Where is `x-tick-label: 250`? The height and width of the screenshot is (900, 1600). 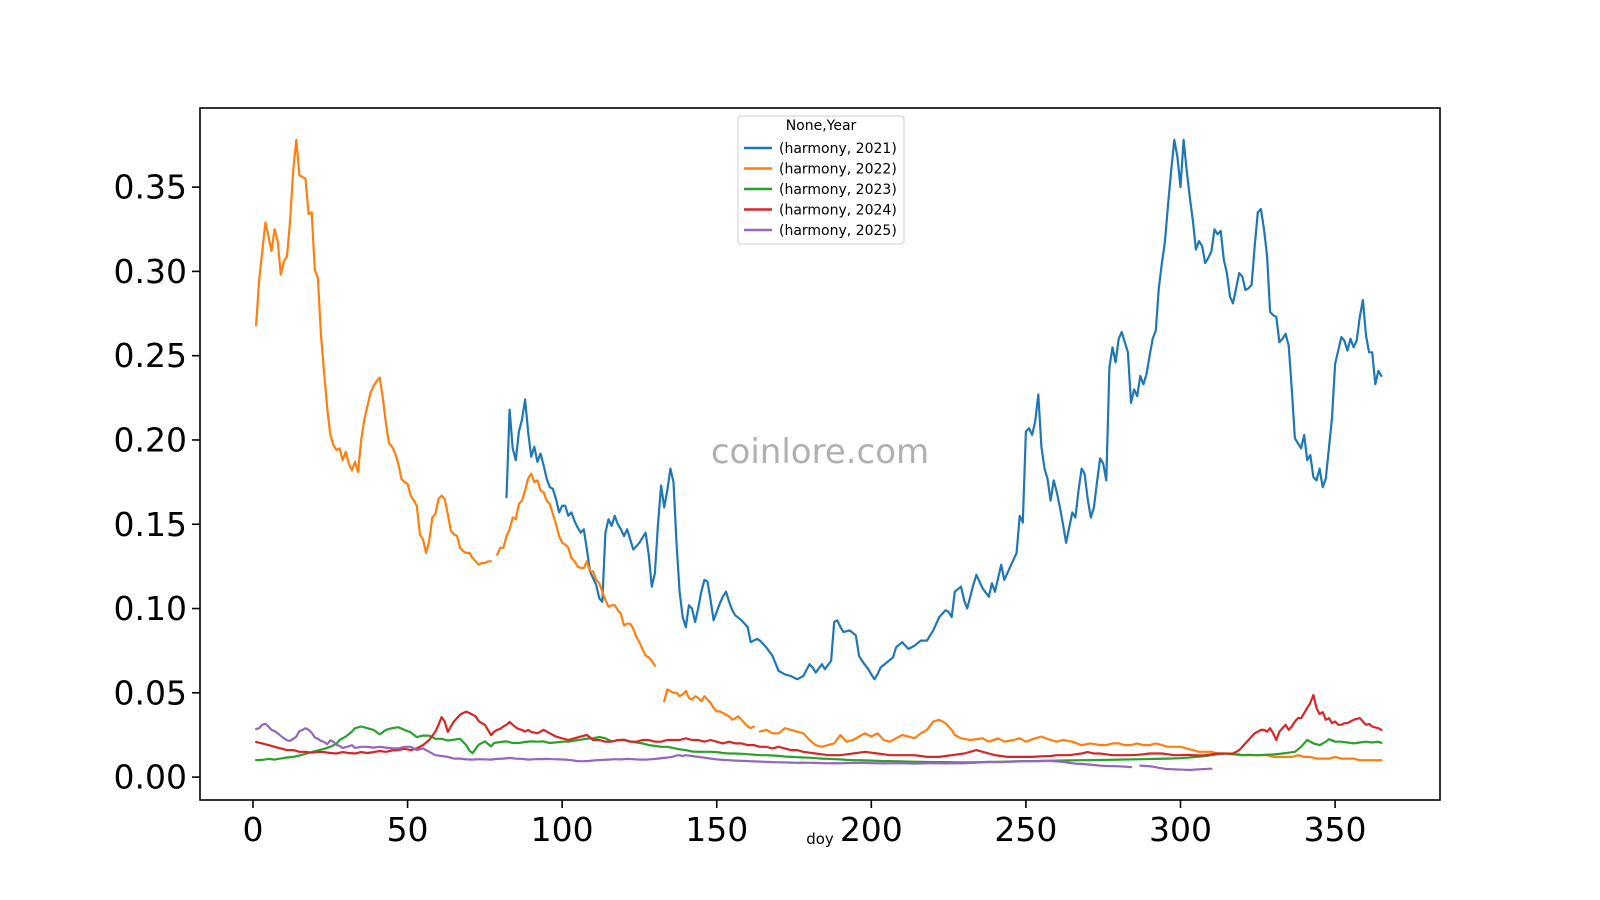 x-tick-label: 250 is located at coordinates (1025, 829).